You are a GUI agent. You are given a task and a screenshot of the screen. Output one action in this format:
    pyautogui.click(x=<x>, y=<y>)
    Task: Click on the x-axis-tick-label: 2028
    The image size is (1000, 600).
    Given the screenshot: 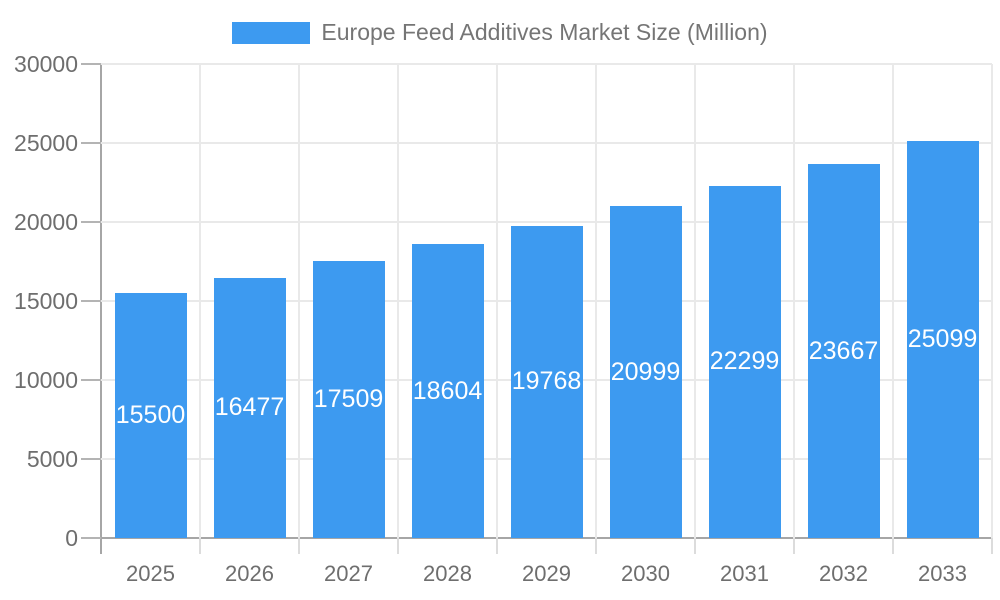 What is the action you would take?
    pyautogui.click(x=447, y=573)
    